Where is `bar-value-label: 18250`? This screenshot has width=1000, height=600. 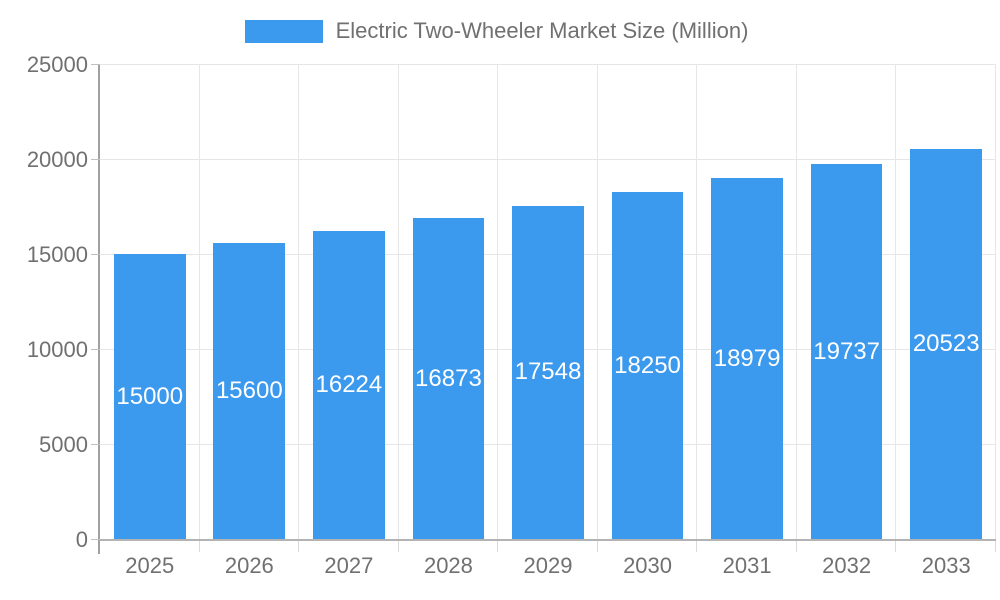
bar-value-label: 18250 is located at coordinates (647, 365).